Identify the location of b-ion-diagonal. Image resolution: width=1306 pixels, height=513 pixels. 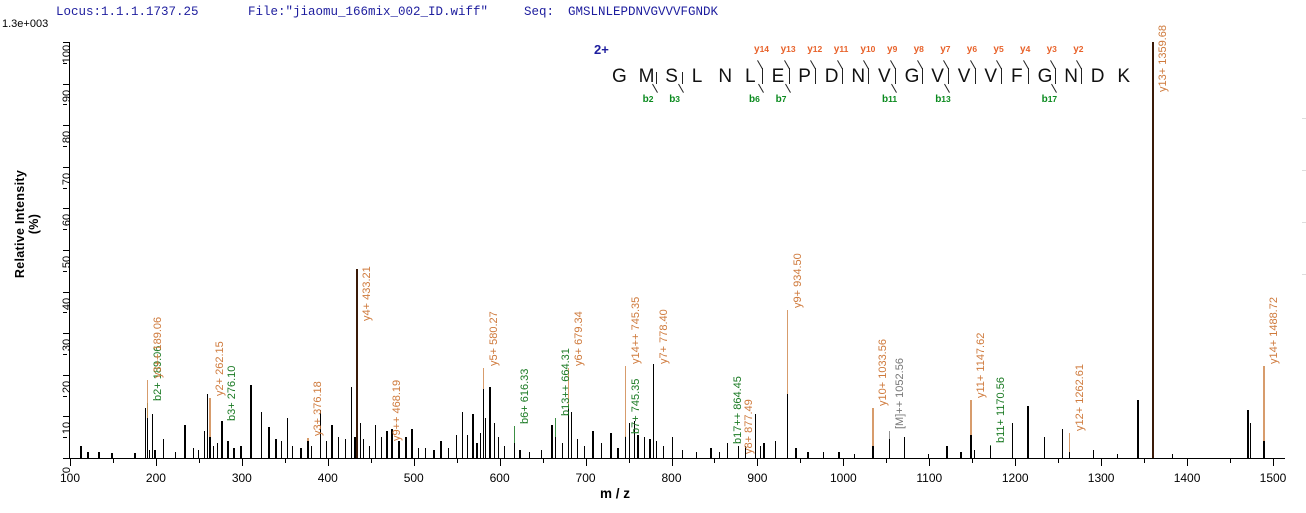
(1053, 88).